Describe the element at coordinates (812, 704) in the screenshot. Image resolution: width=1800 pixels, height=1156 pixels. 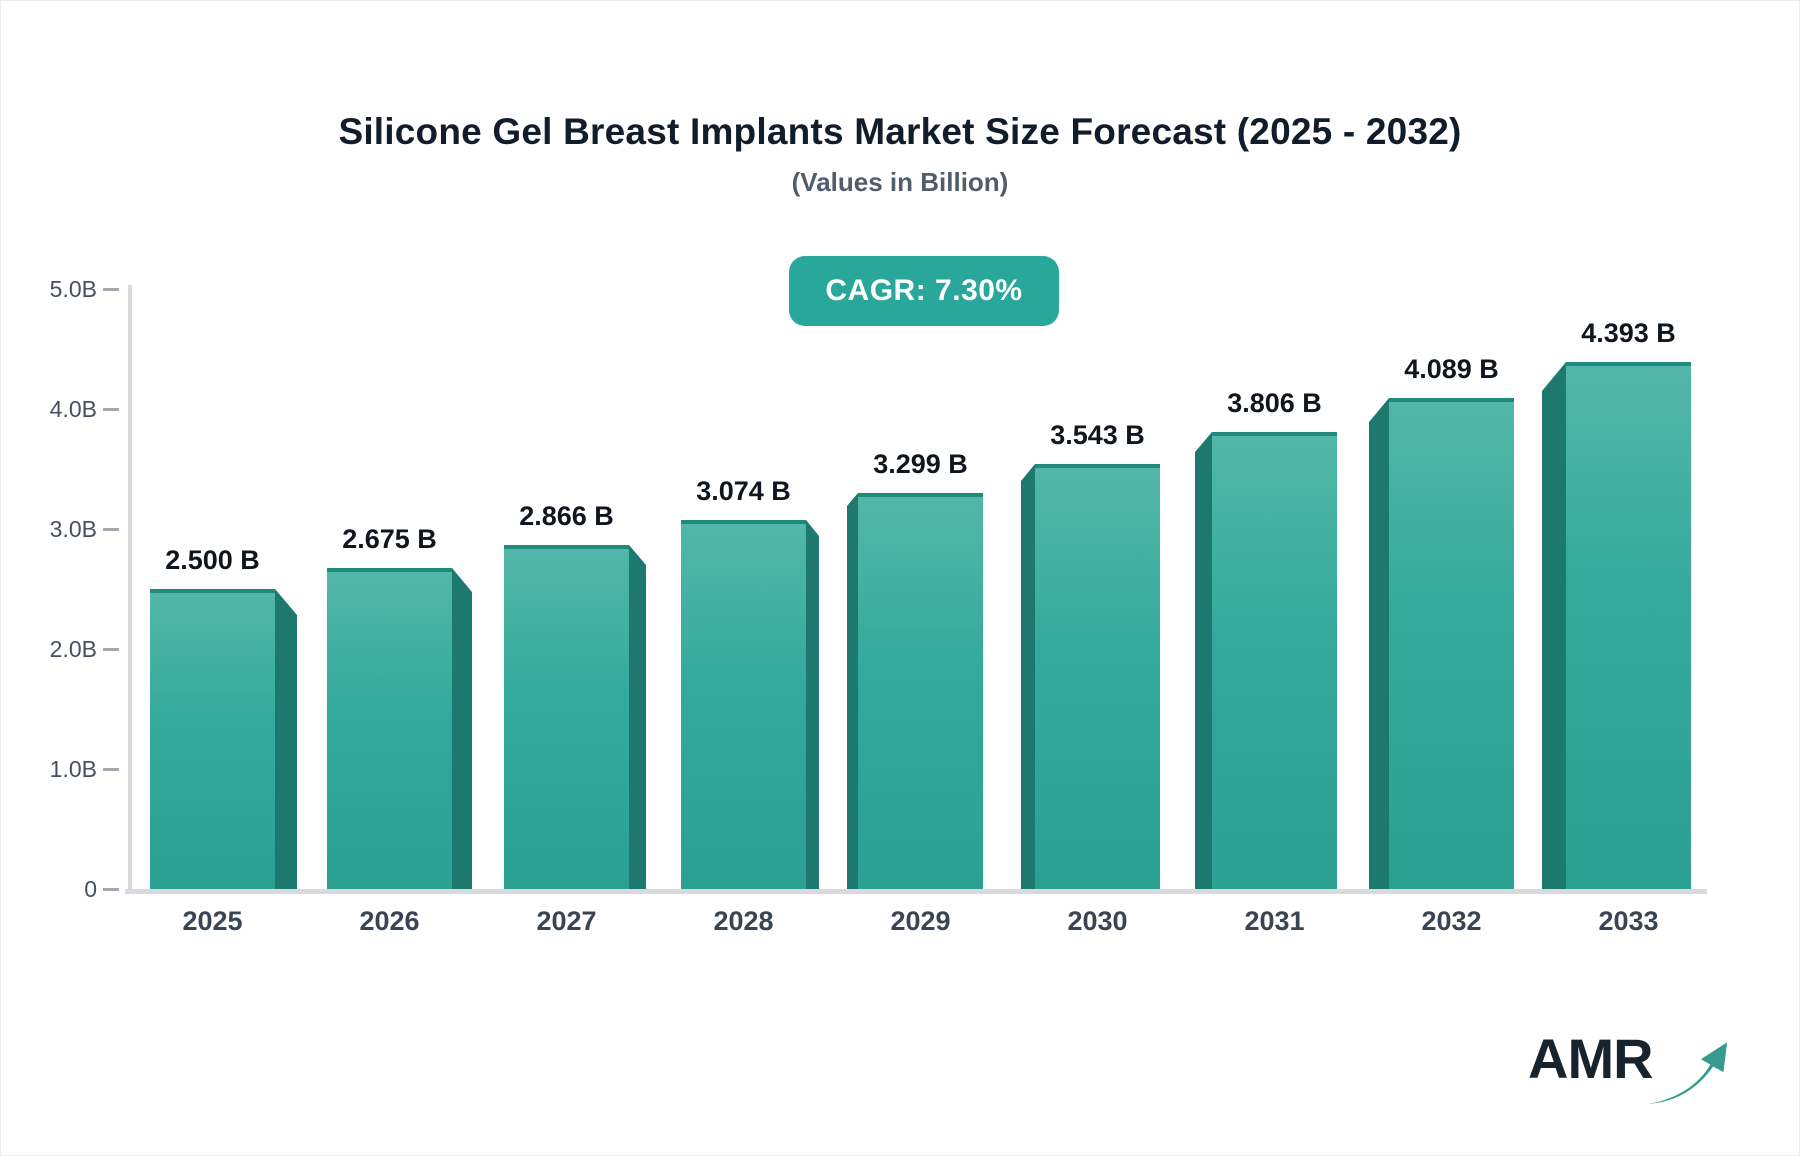
I see `bar-side-2028` at that location.